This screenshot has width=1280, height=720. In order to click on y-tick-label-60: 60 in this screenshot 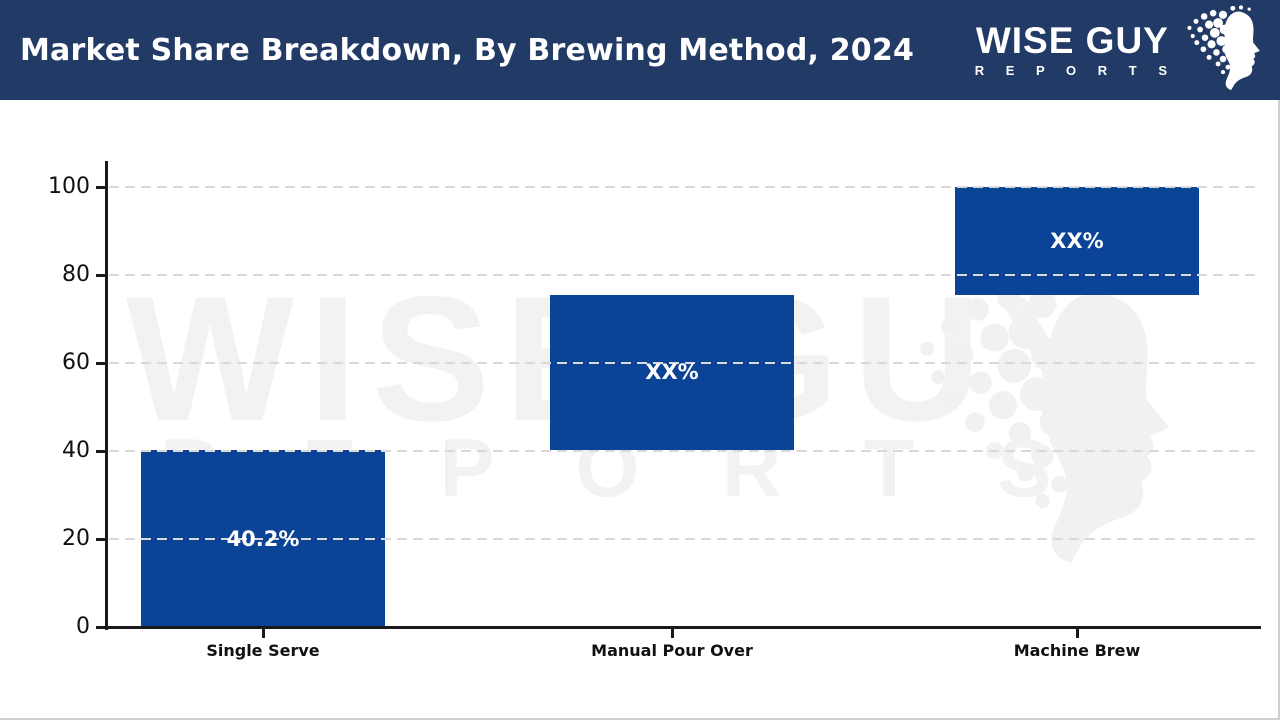, I will do `click(76, 362)`.